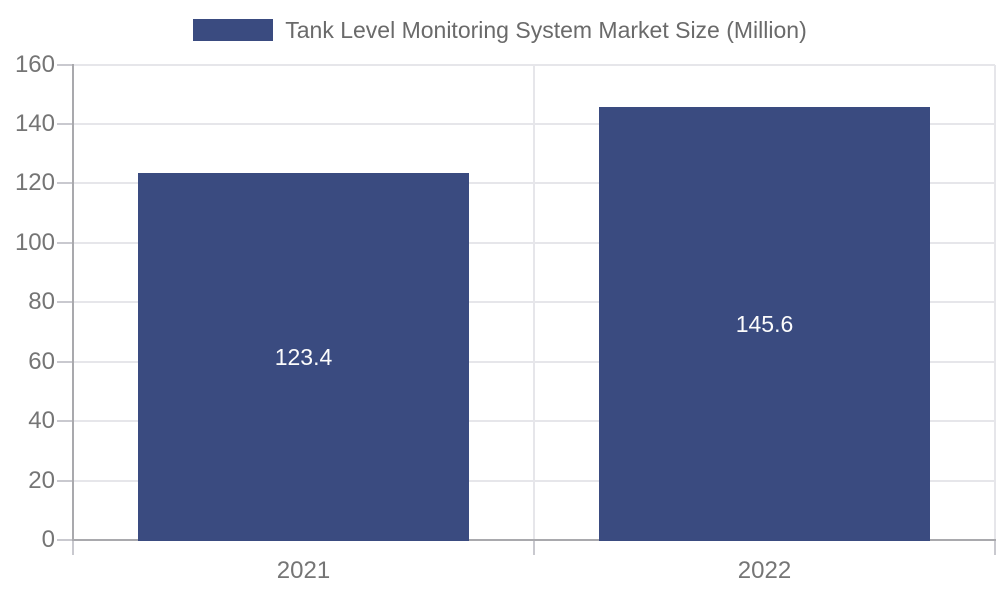 Image resolution: width=1000 pixels, height=600 pixels. What do you see at coordinates (34, 183) in the screenshot?
I see `y-tick-label: 120` at bounding box center [34, 183].